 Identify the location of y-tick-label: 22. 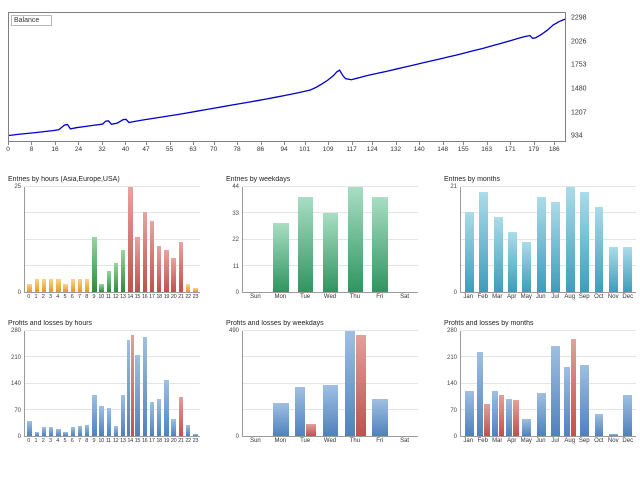
(235, 240).